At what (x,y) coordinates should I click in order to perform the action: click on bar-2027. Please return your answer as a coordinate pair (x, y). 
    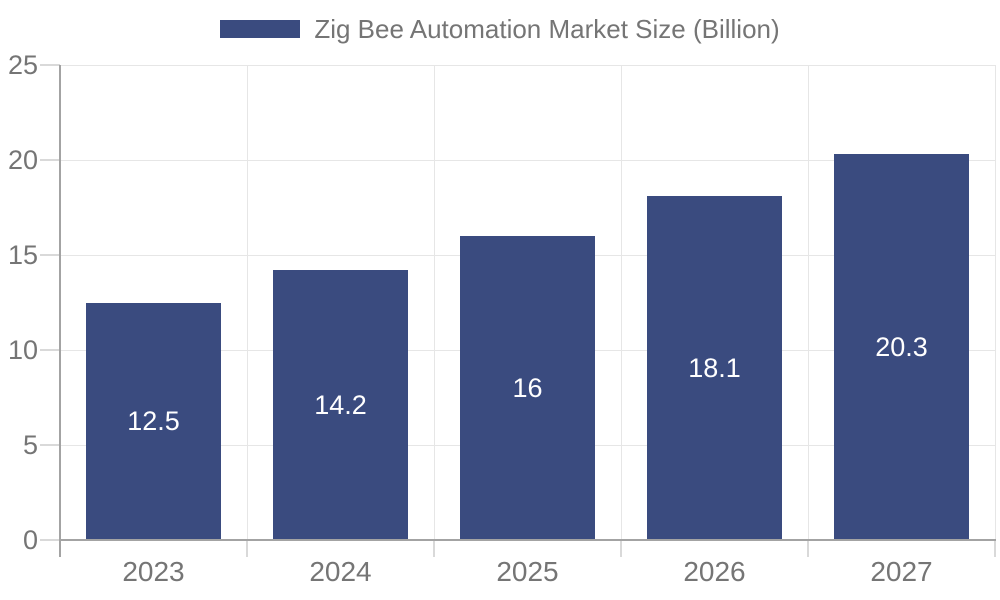
    Looking at the image, I should click on (901, 347).